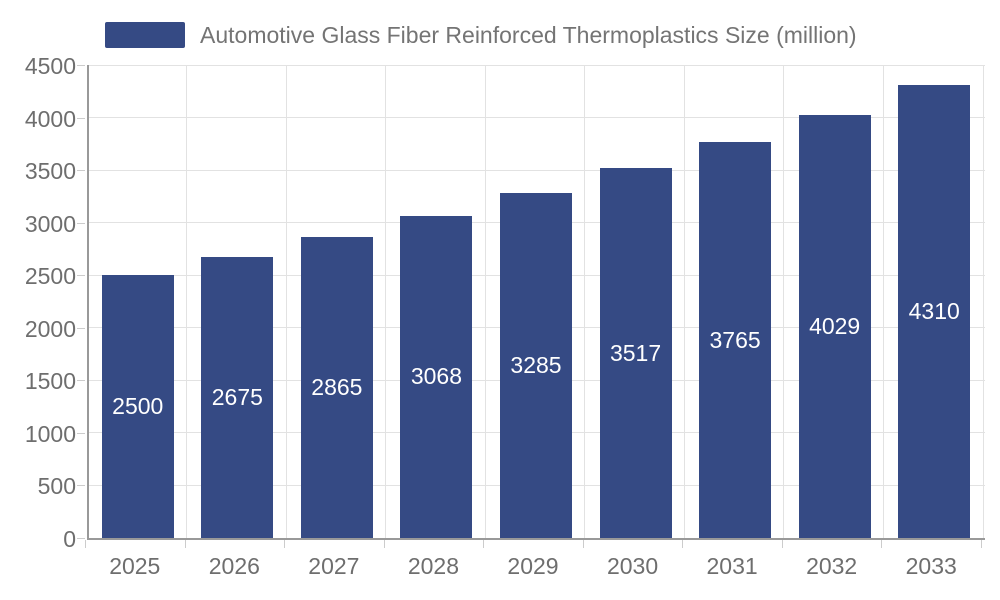 The width and height of the screenshot is (1000, 600). I want to click on x-axis-tick-label: 2029, so click(533, 566).